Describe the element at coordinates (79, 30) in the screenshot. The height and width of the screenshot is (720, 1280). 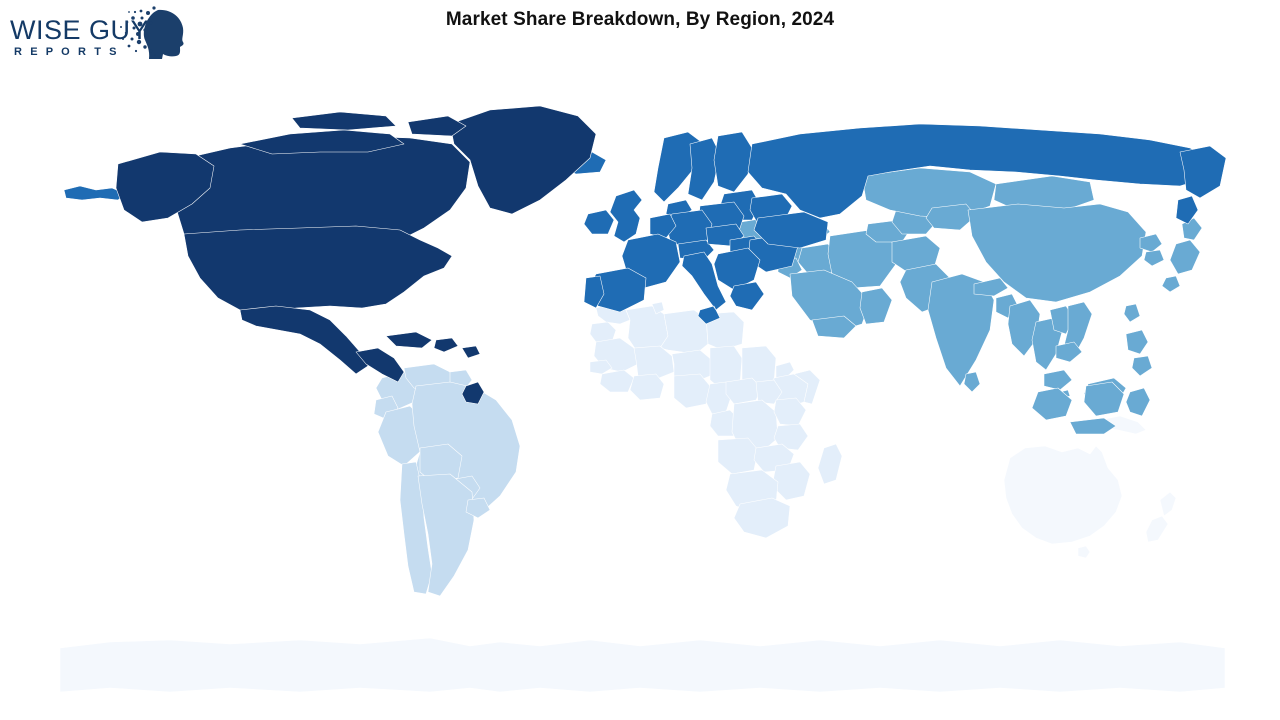
I see `logo-line1: WISE GUY` at that location.